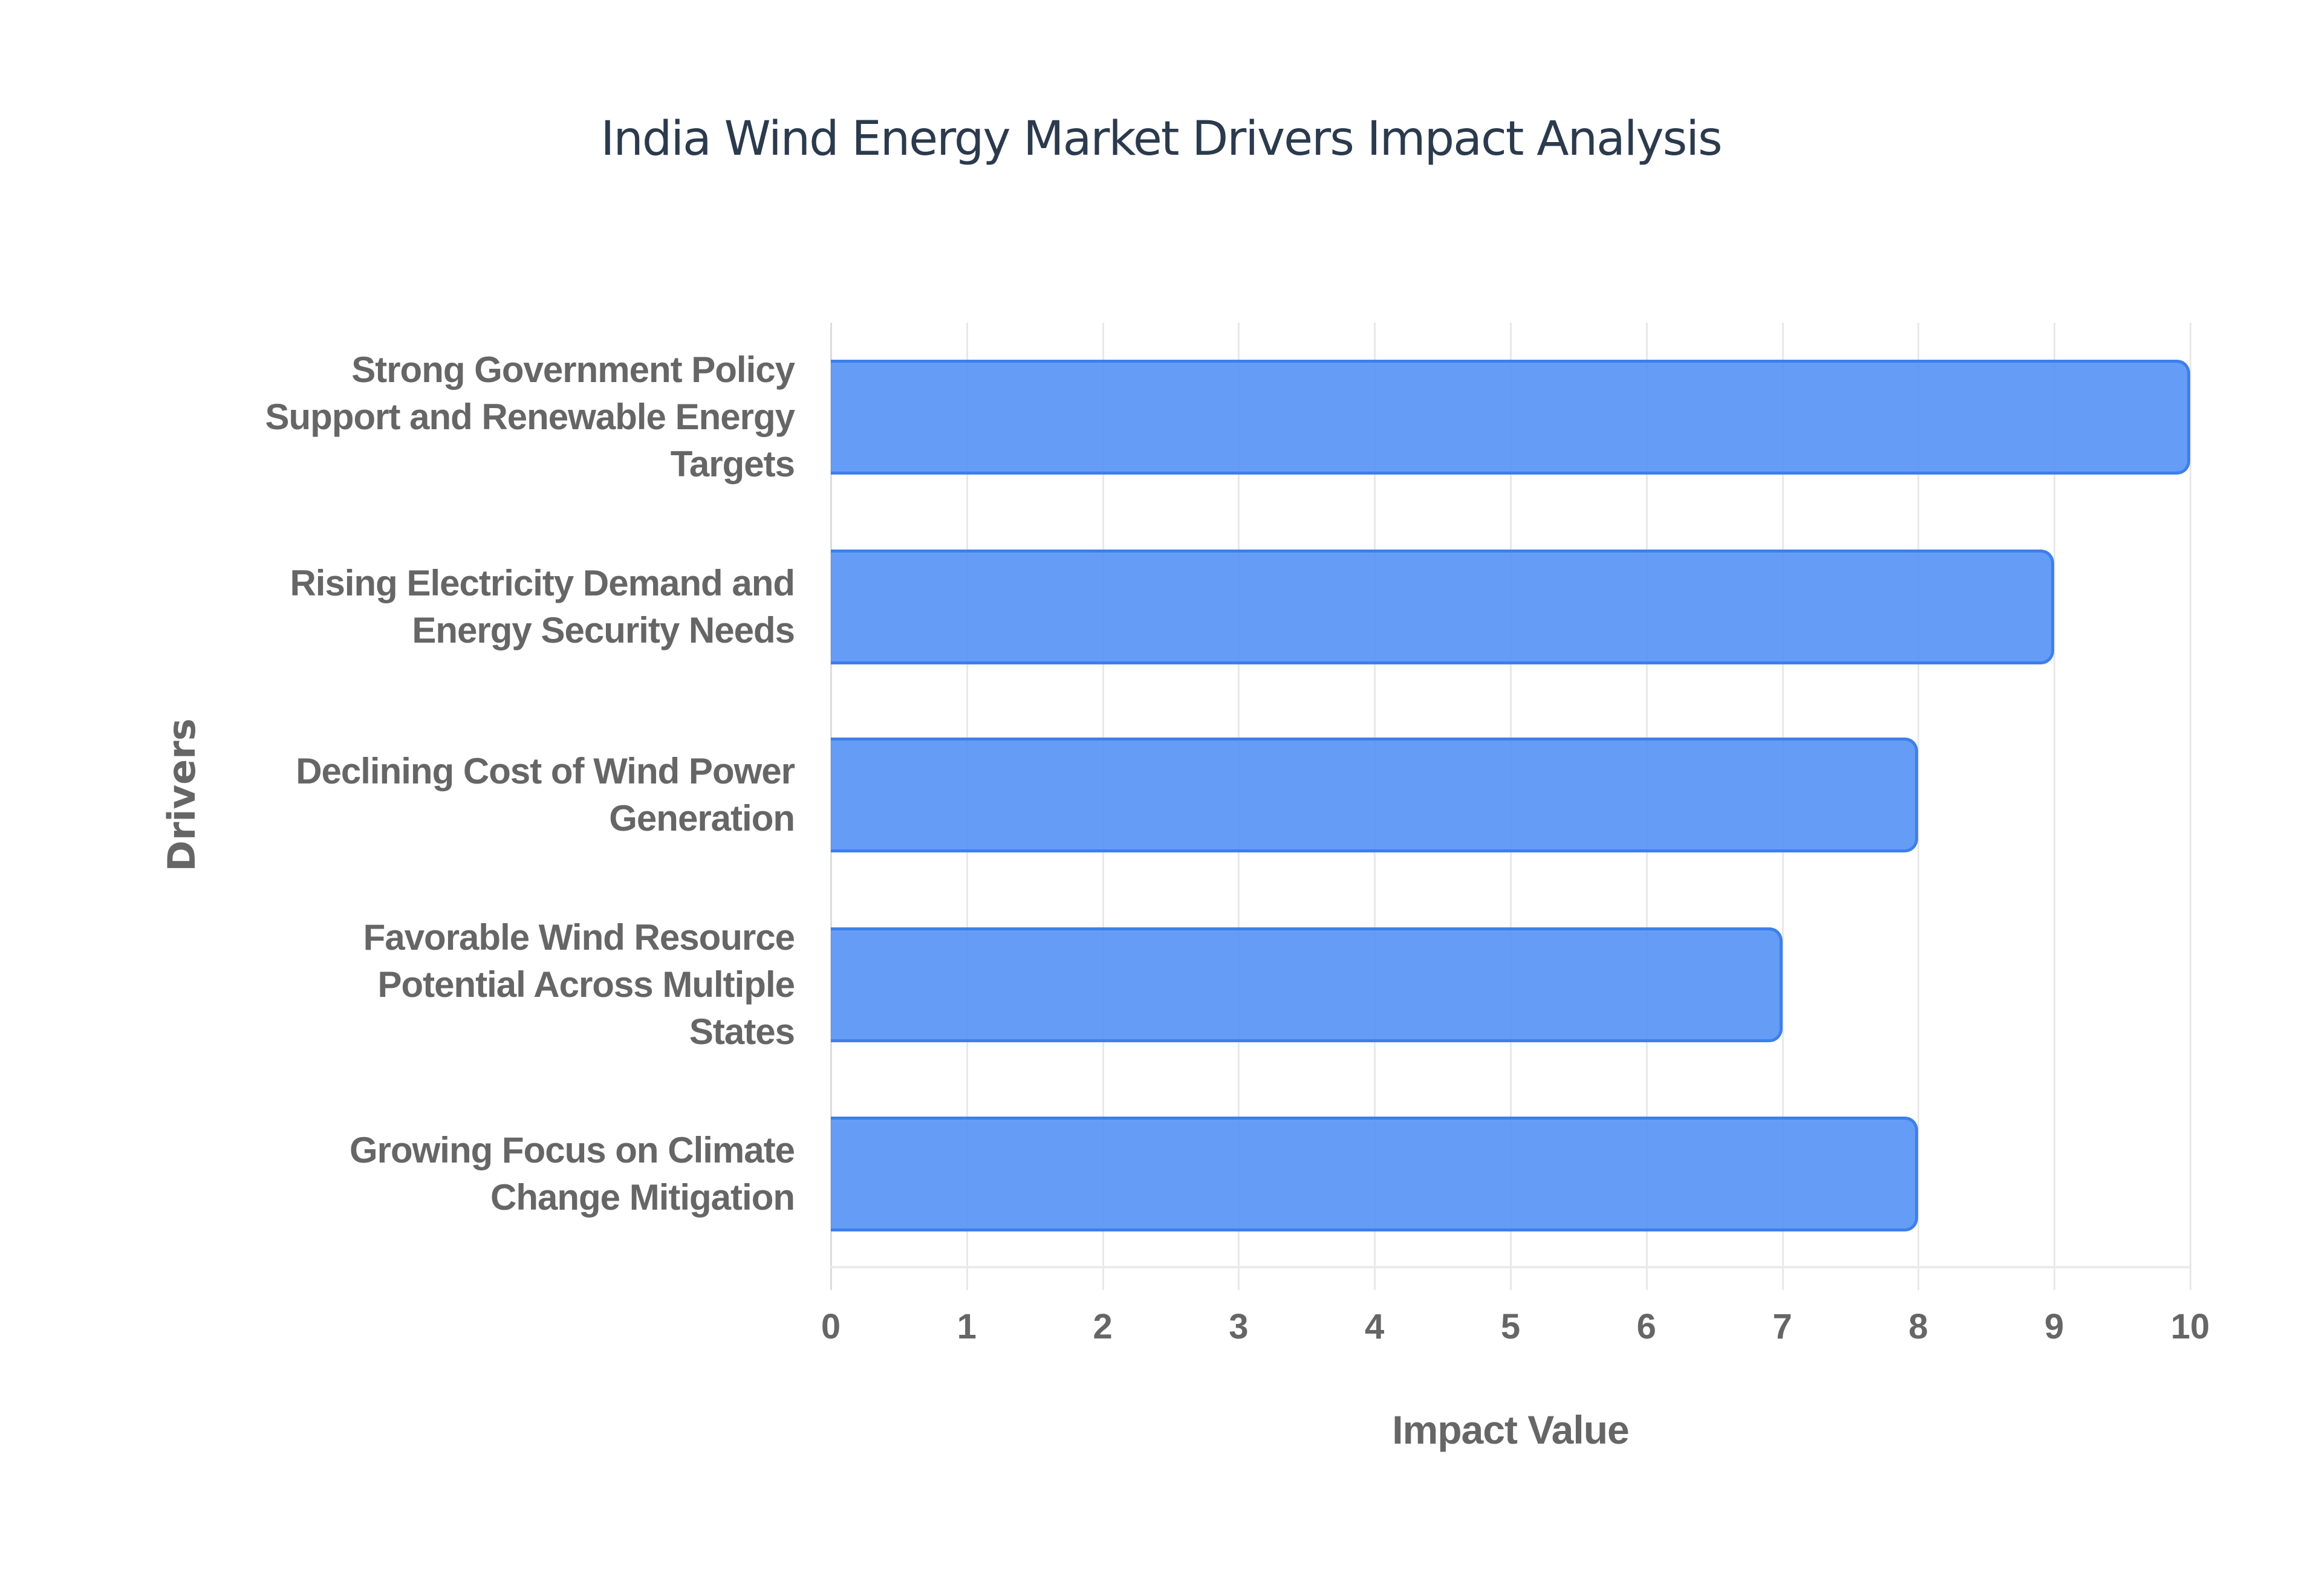 This screenshot has height=1596, width=2322. Describe the element at coordinates (1918, 1326) in the screenshot. I see `x-tick-label: 8` at that location.